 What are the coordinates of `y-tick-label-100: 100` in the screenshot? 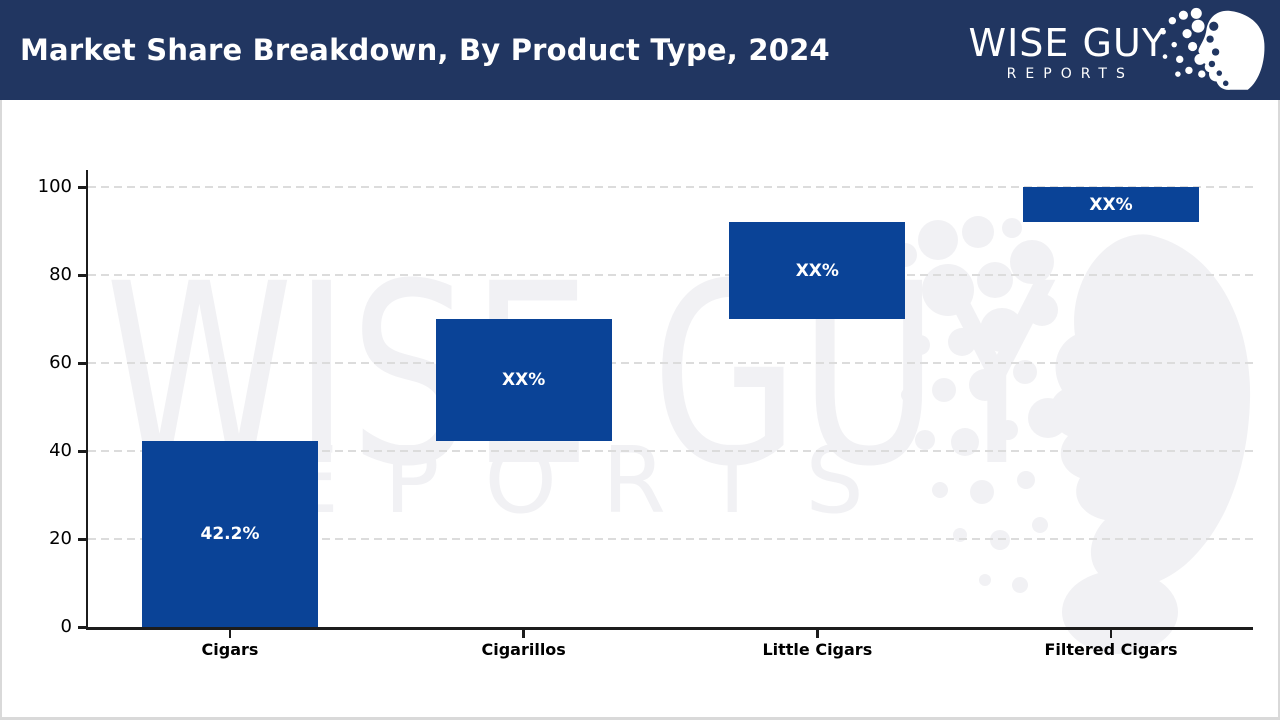 It's located at (54, 186).